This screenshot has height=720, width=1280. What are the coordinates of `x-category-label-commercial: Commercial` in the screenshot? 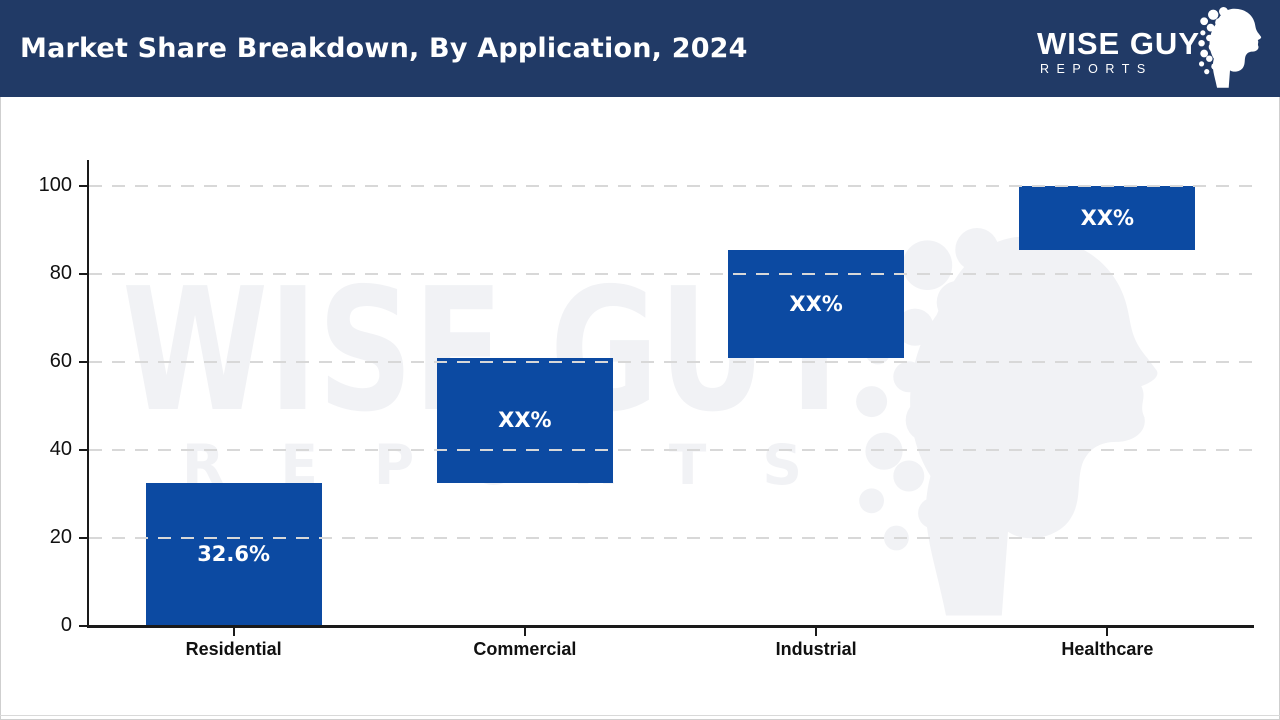 It's located at (525, 649).